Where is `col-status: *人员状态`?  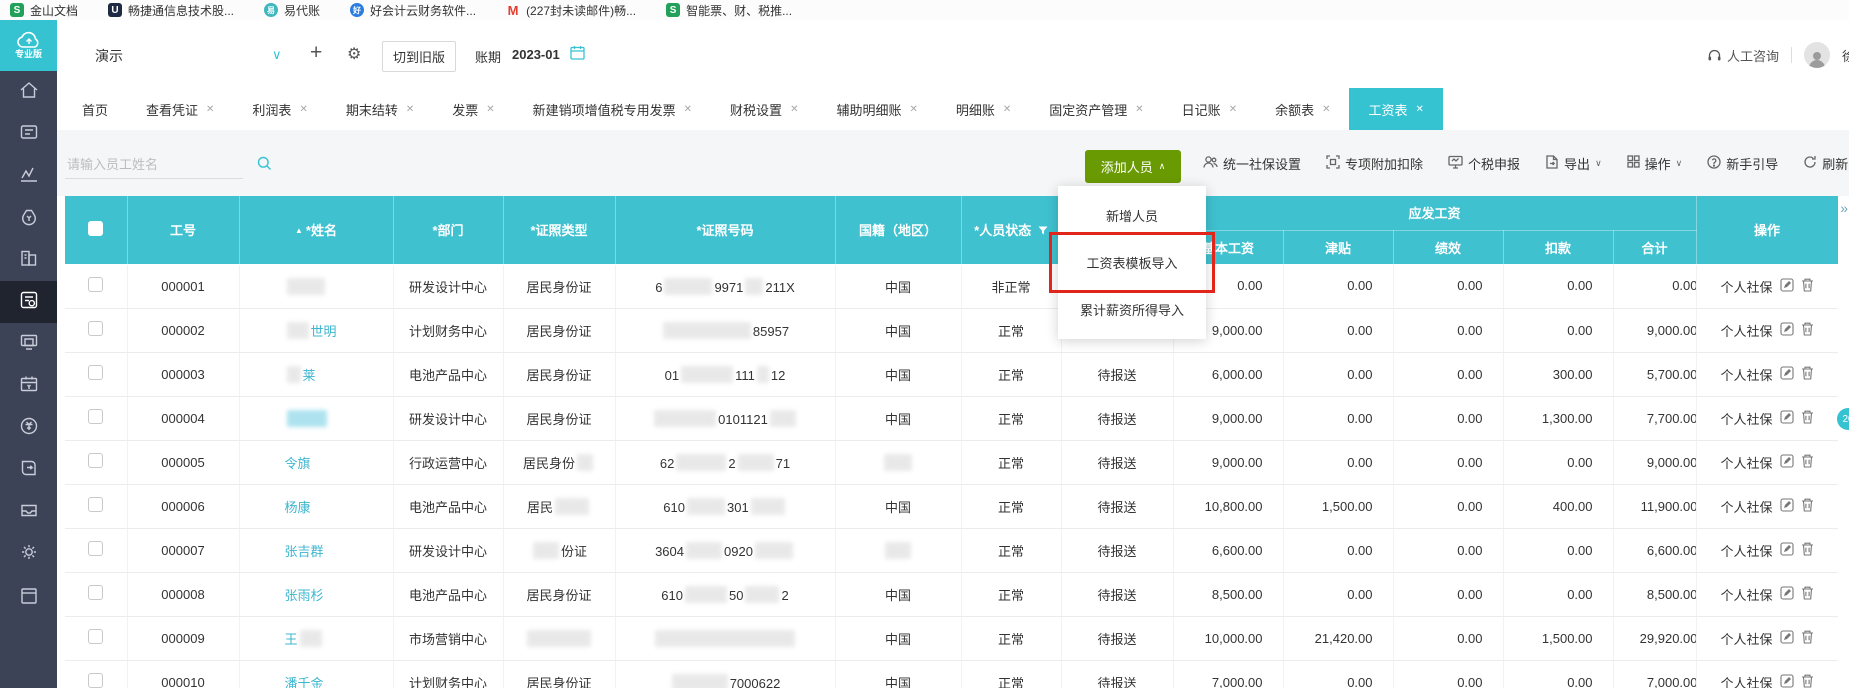 col-status: *人员状态 is located at coordinates (1011, 230).